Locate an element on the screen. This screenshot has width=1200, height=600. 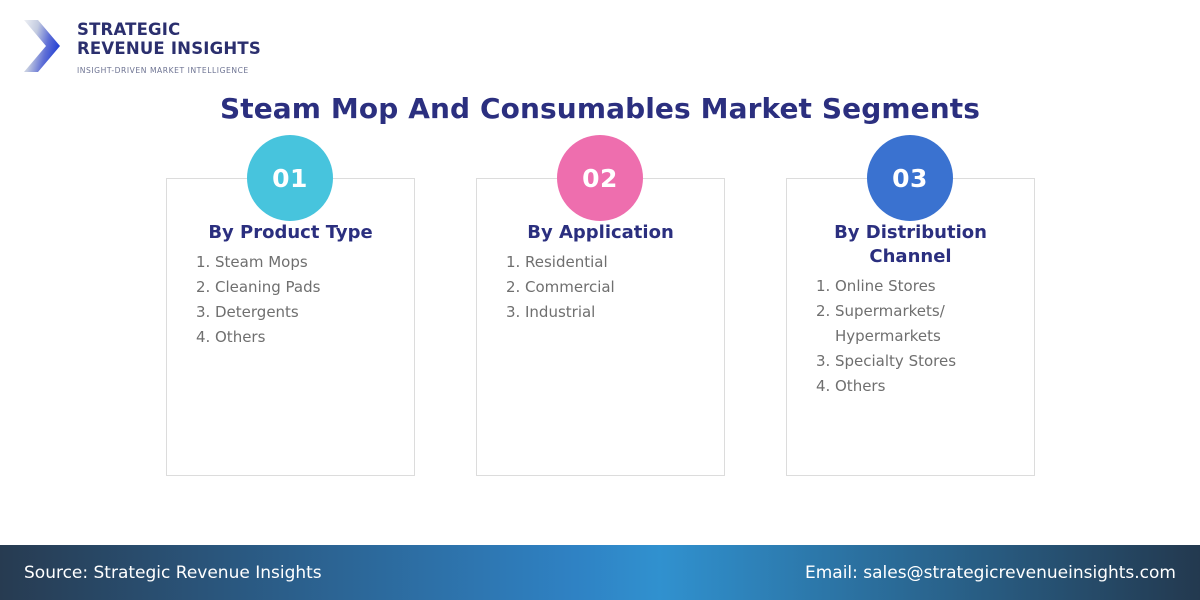
list-item-label: Steam Mops is located at coordinates (261, 262).